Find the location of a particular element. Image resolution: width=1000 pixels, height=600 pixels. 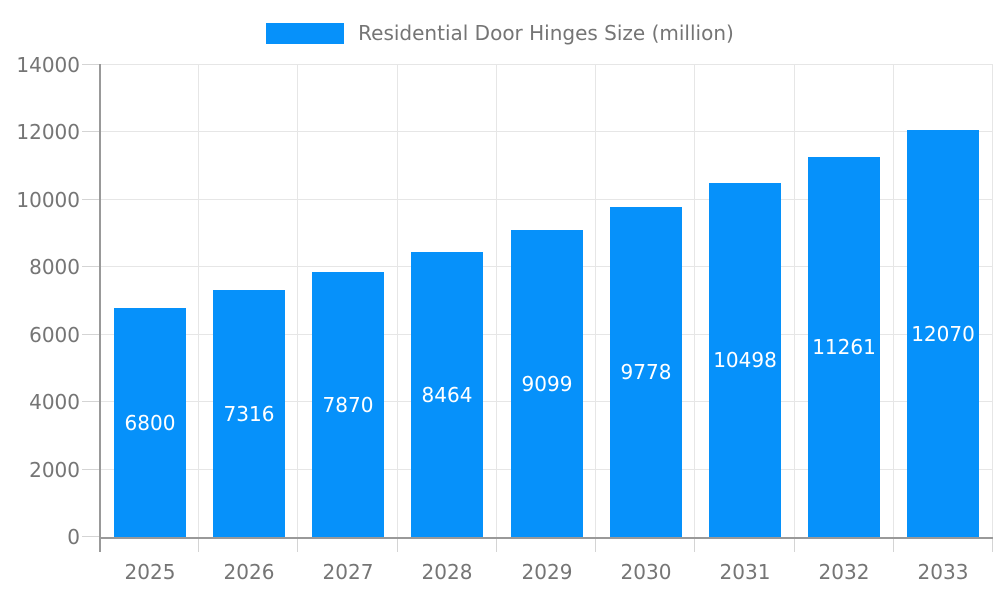

y-tick-label: 0 is located at coordinates (73, 537).